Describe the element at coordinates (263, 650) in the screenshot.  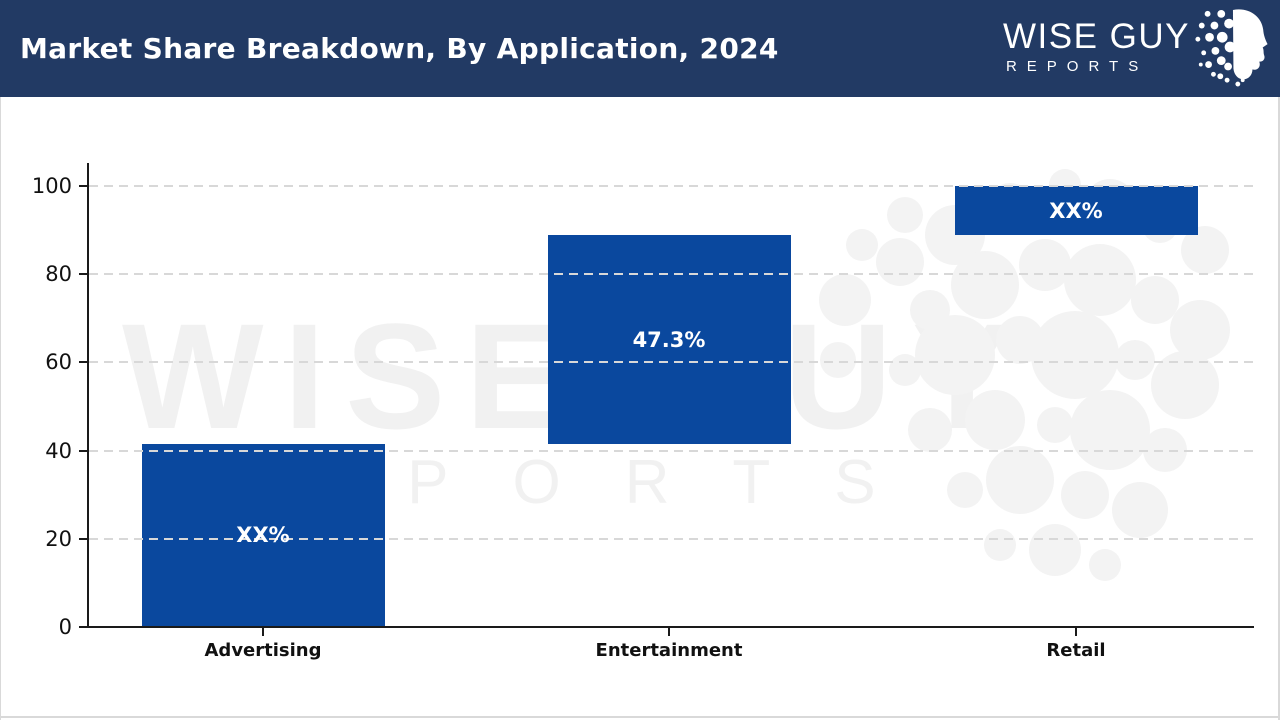
I see `x-category-label-advertising: Advertising` at that location.